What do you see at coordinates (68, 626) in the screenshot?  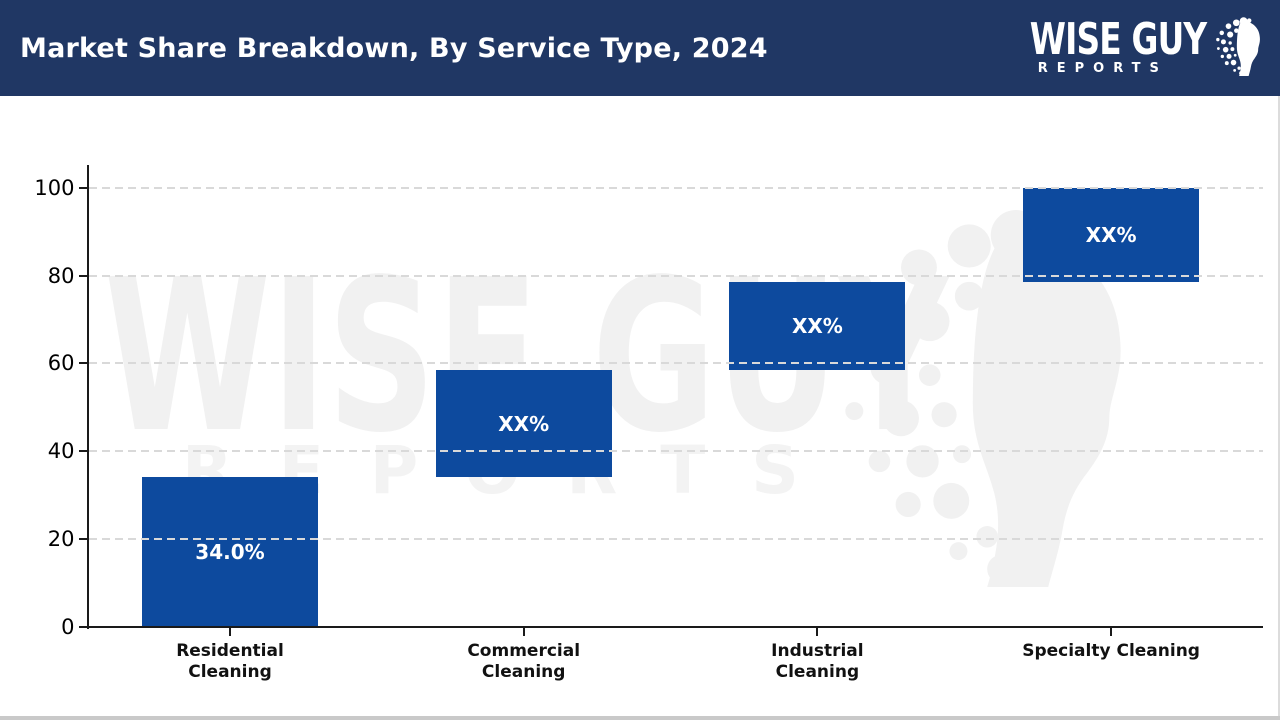 I see `y-tick-label: 0` at bounding box center [68, 626].